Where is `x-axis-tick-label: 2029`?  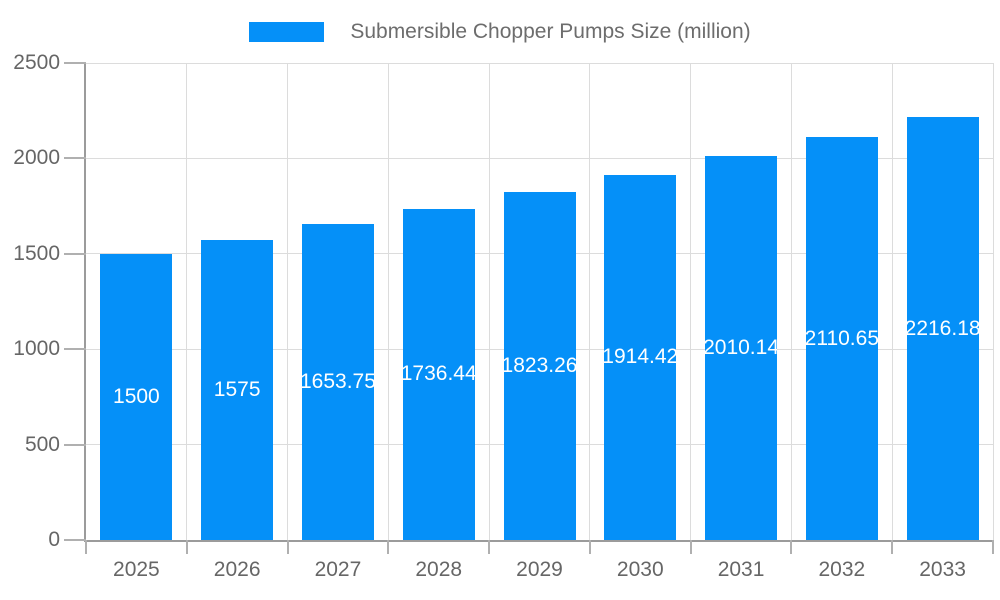 x-axis-tick-label: 2029 is located at coordinates (539, 569).